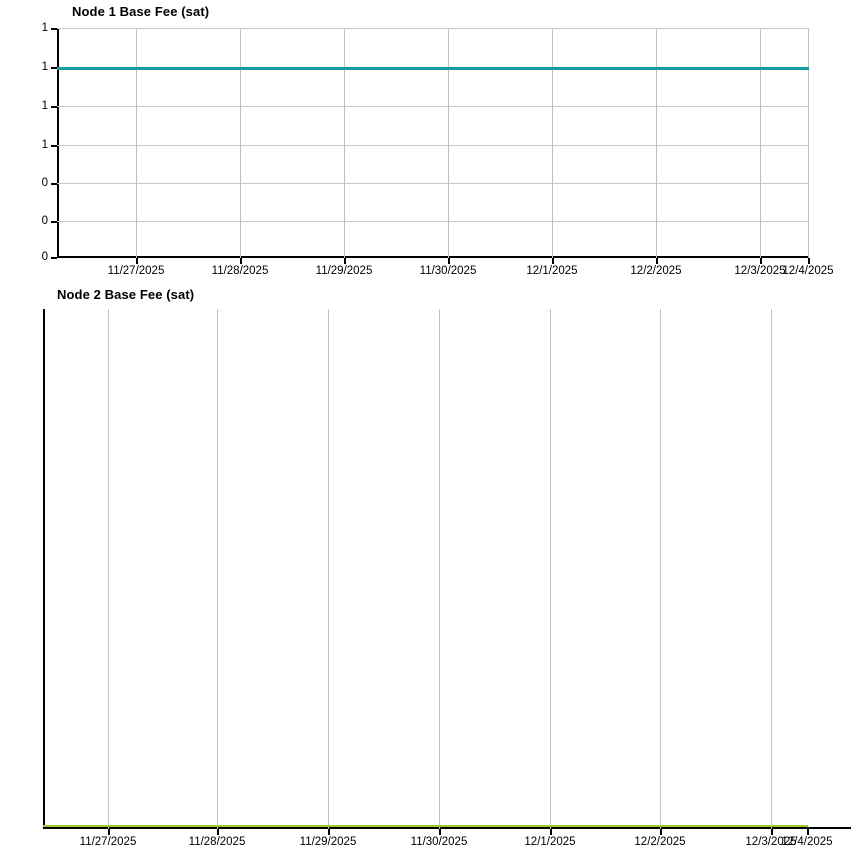  What do you see at coordinates (217, 842) in the screenshot?
I see `chart-2-x-tick-label: 11/28/2025` at bounding box center [217, 842].